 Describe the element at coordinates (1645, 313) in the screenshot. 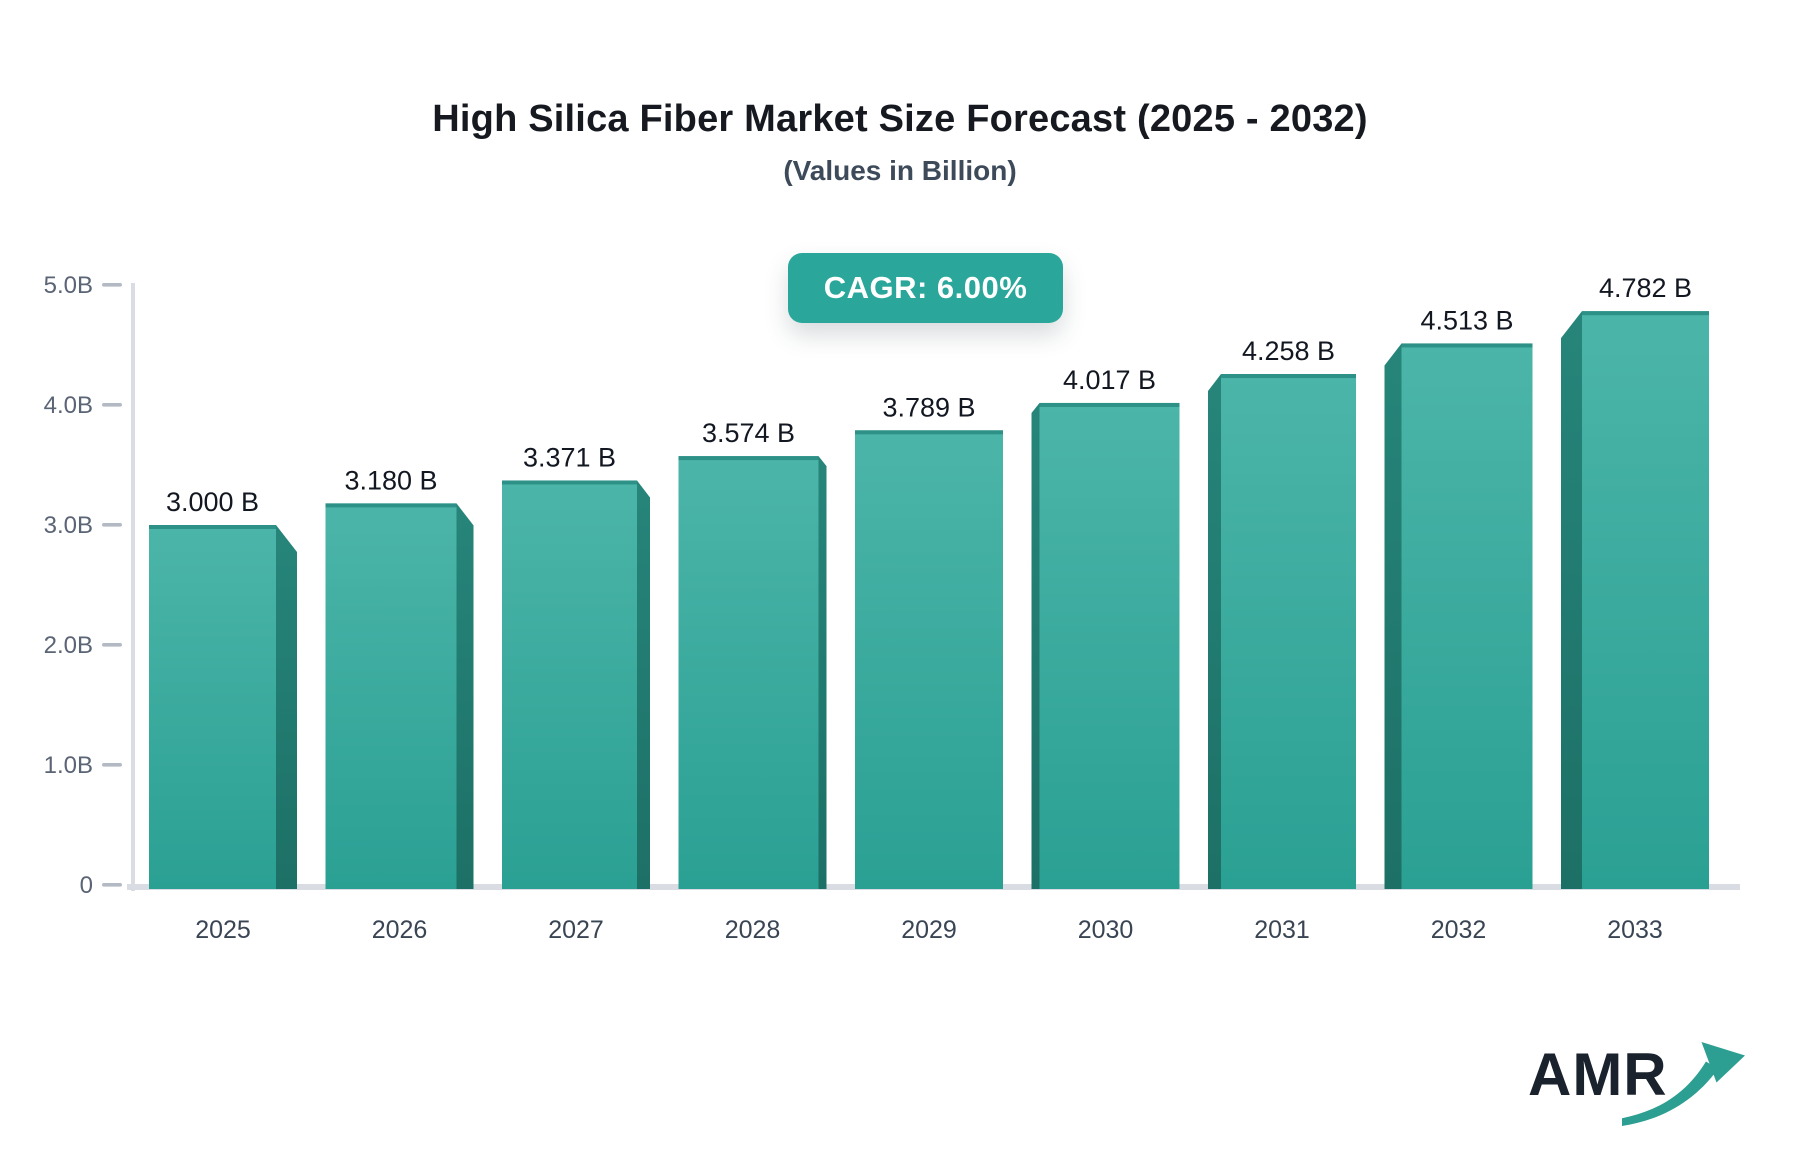

I see `bar-top-edge-2033` at that location.